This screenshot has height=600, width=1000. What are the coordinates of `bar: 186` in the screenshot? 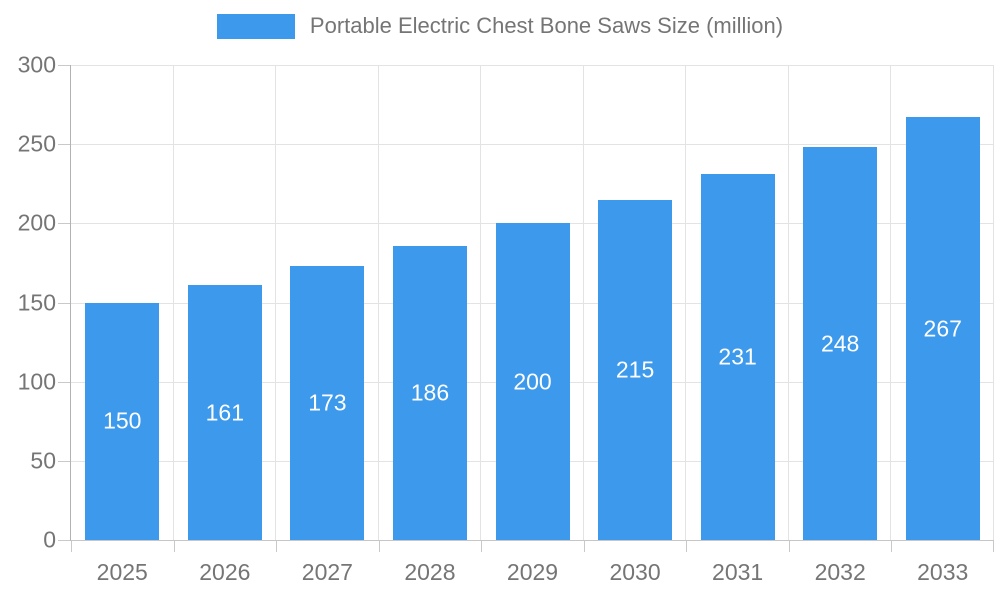 It's located at (429, 392).